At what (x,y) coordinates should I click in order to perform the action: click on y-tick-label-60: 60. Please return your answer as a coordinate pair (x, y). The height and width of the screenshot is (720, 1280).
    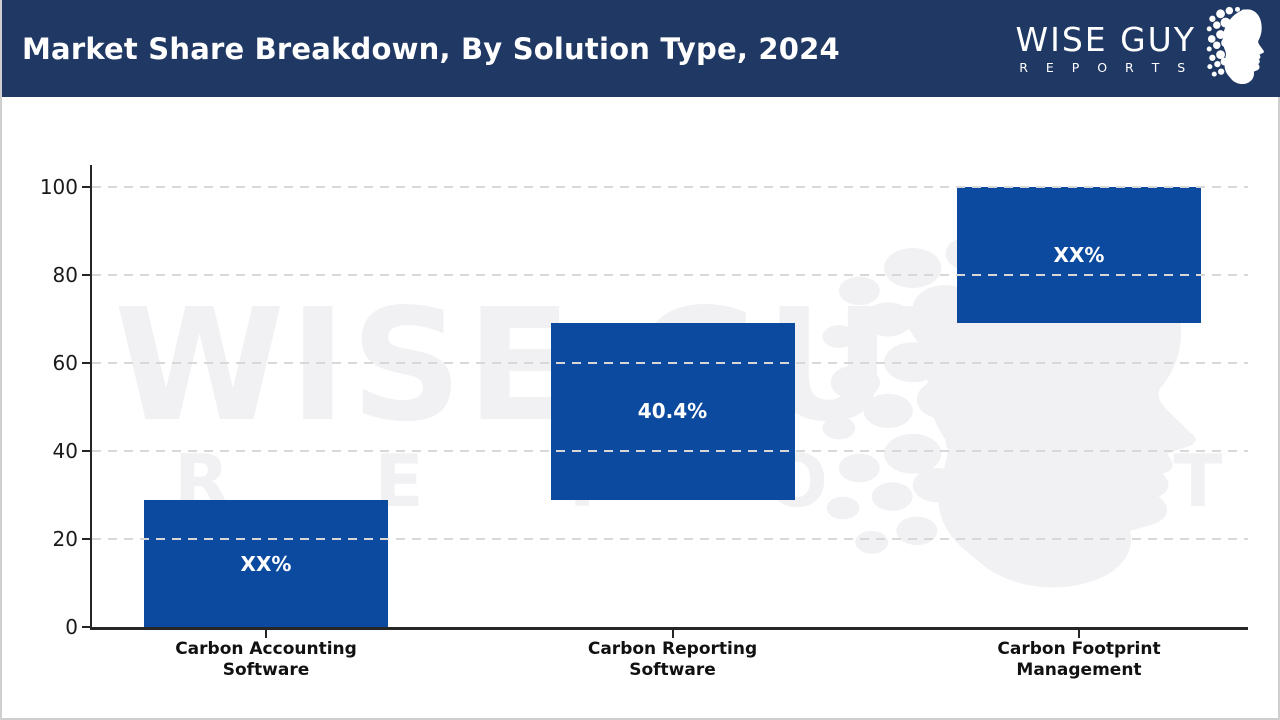
    Looking at the image, I should click on (65, 363).